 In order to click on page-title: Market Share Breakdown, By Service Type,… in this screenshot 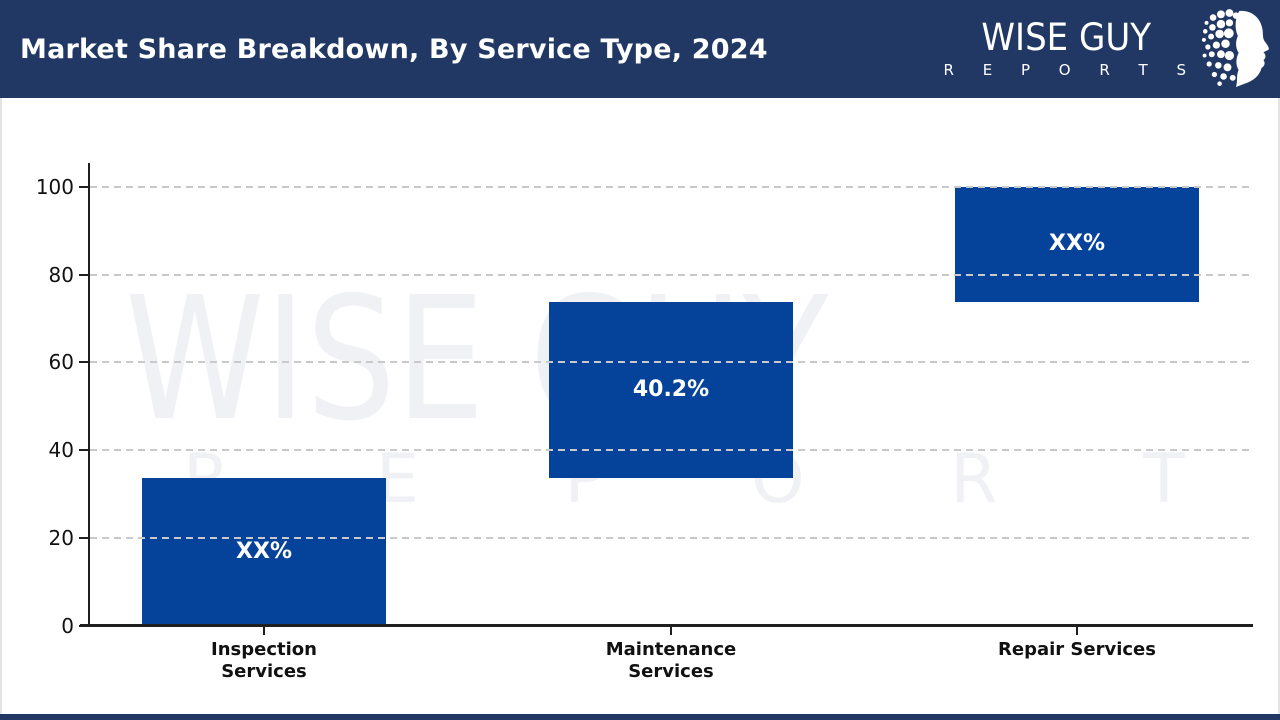, I will do `click(394, 49)`.